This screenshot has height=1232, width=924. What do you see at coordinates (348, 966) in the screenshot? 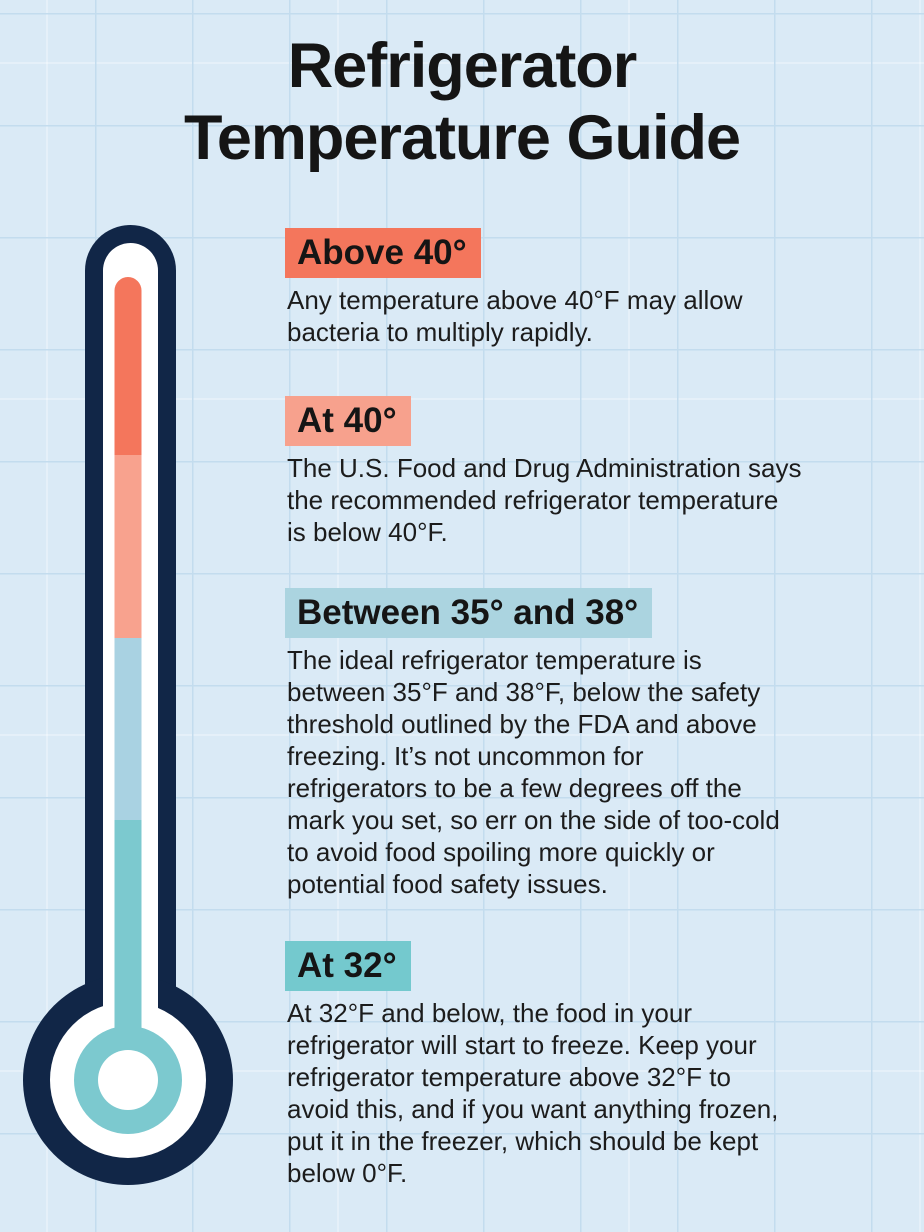
I see `section-at-32-badge: At 32°` at bounding box center [348, 966].